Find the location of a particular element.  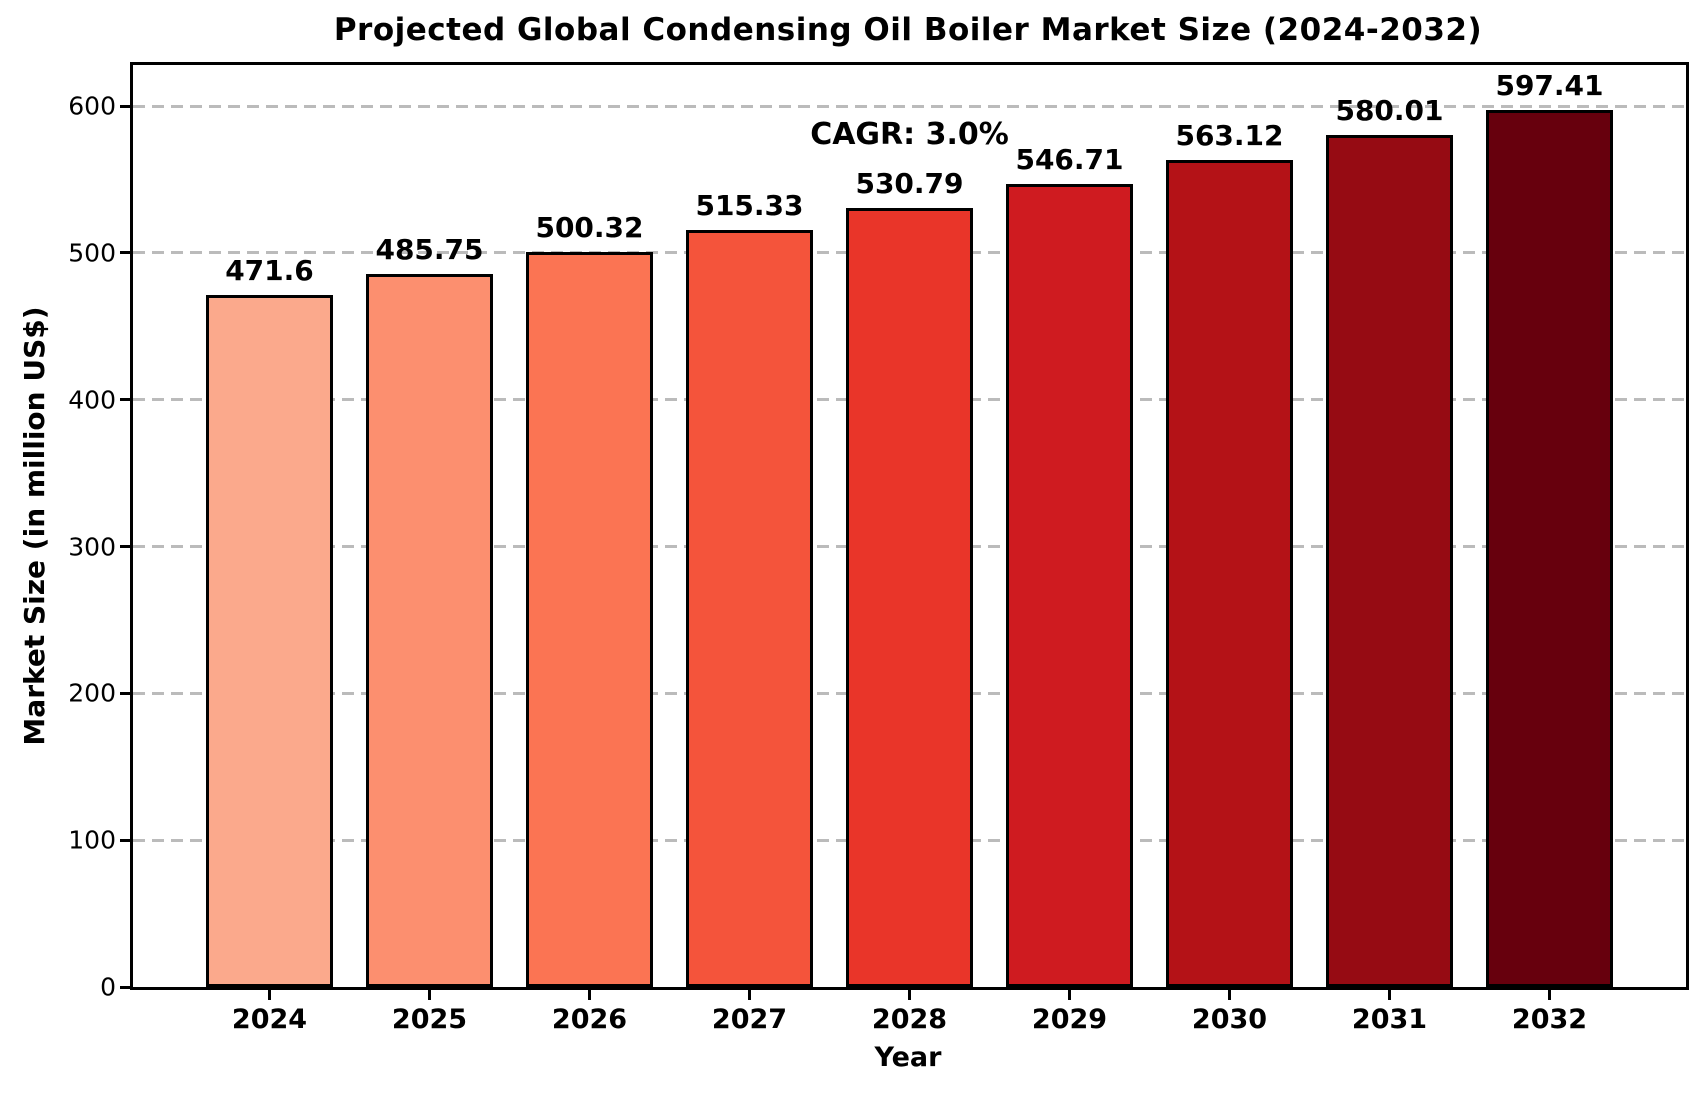

bar-value-label: 530.79 is located at coordinates (909, 183).